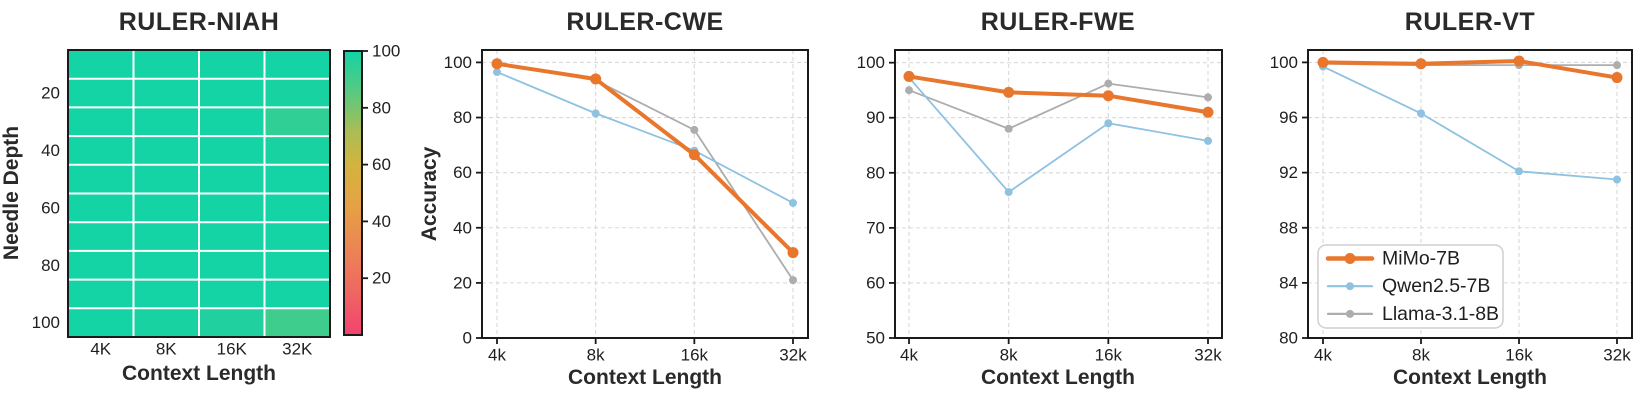  I want to click on svg-text: Qwen2.5-7B, so click(1436, 286).